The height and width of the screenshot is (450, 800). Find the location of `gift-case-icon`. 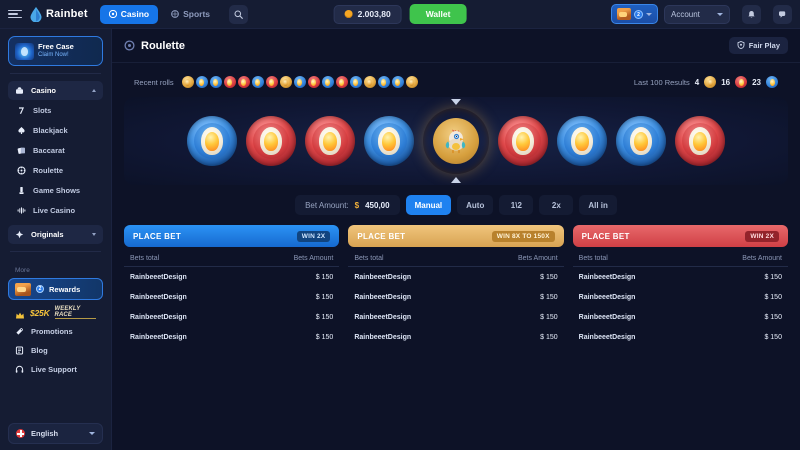

gift-case-icon is located at coordinates (24, 51).